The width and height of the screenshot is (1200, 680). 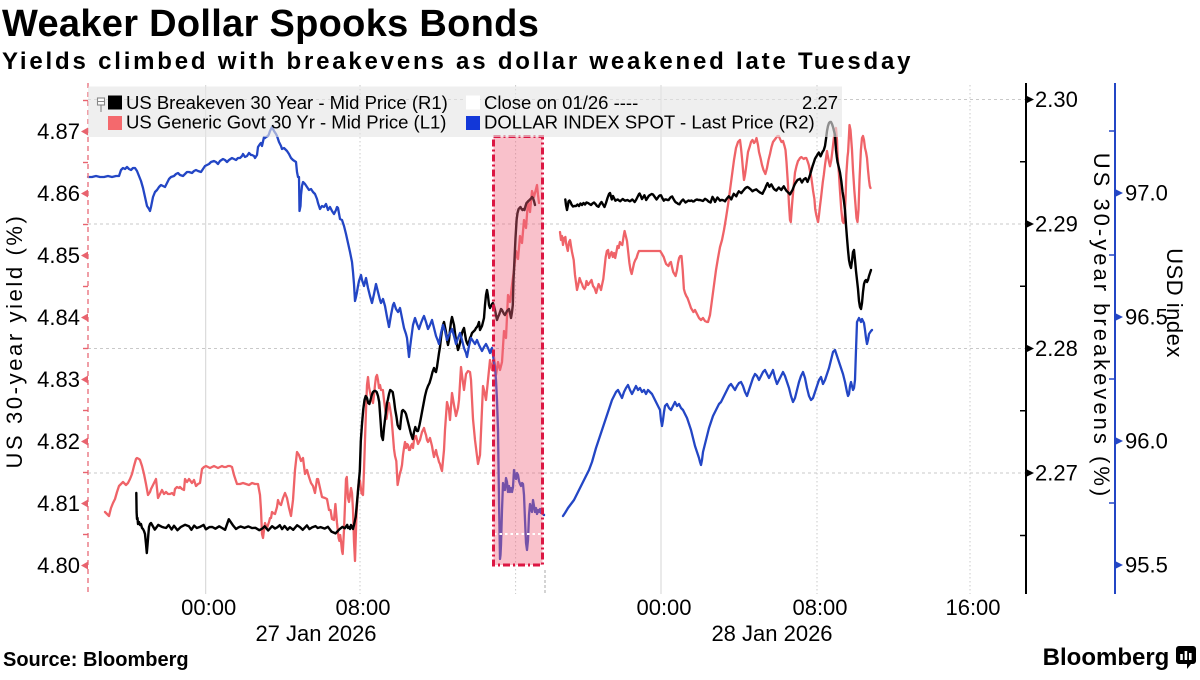 I want to click on svg-text:US Generic Govt 30 Yr - Mid Pr: US Generic Govt 30 Yr - Mid Price (L1), so click(x=286, y=122).